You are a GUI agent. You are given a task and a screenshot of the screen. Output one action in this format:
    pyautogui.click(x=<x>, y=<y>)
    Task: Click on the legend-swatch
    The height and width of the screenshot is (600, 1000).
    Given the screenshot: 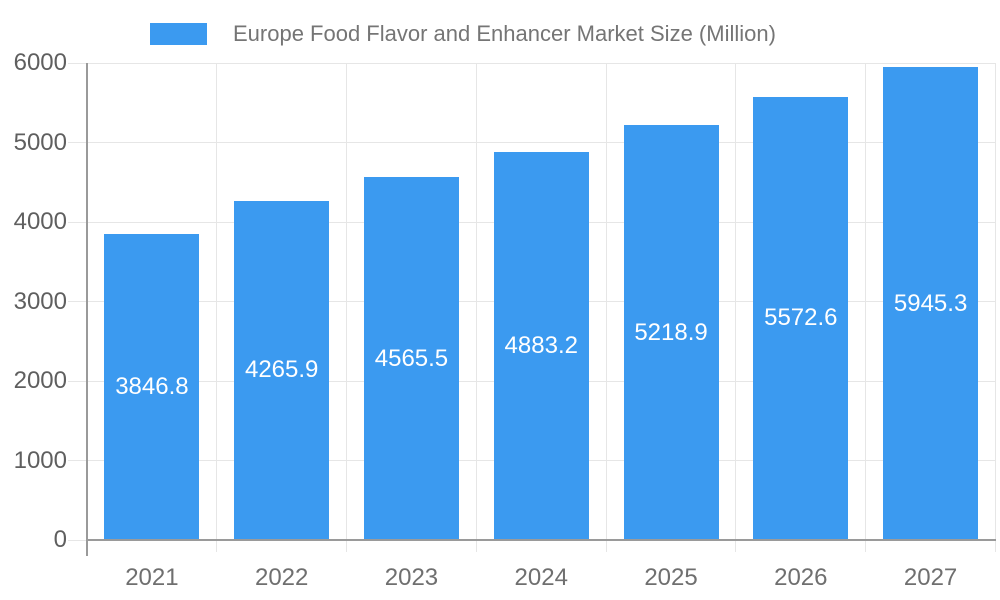 What is the action you would take?
    pyautogui.click(x=178, y=34)
    